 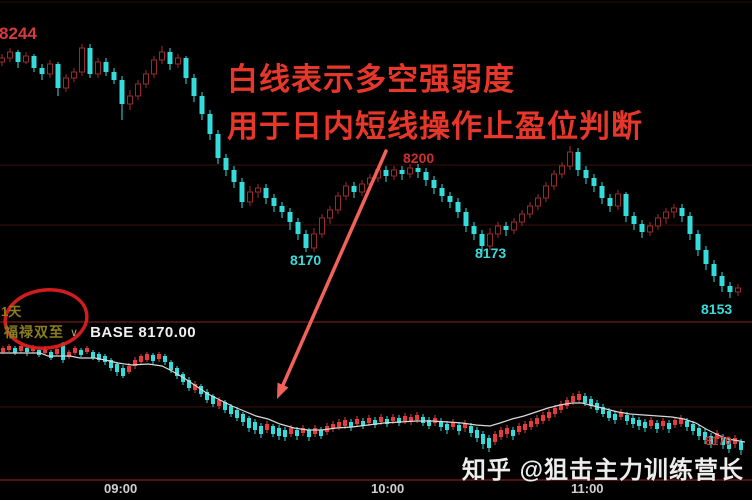 I want to click on interval-label: 1天, so click(x=11, y=311).